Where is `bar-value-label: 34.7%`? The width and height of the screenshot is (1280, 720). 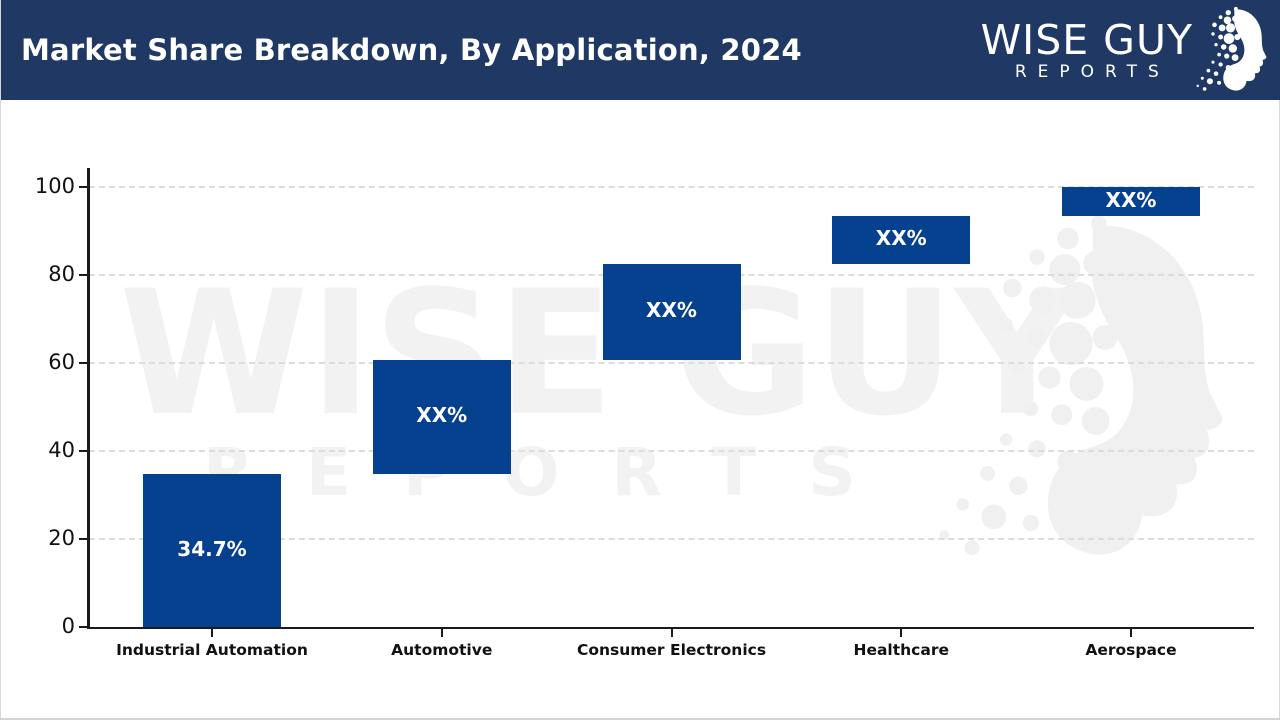 bar-value-label: 34.7% is located at coordinates (212, 548).